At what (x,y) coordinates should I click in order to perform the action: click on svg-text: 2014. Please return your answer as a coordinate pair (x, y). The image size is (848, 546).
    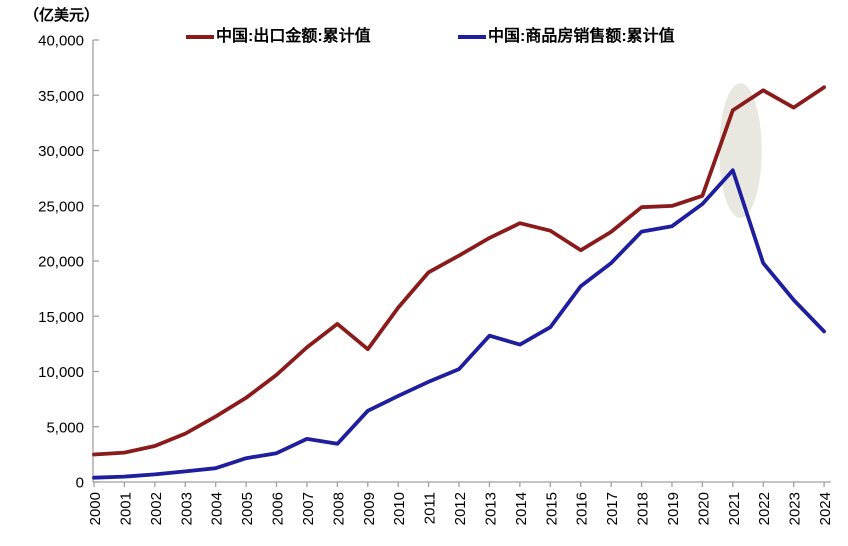
    Looking at the image, I should click on (521, 508).